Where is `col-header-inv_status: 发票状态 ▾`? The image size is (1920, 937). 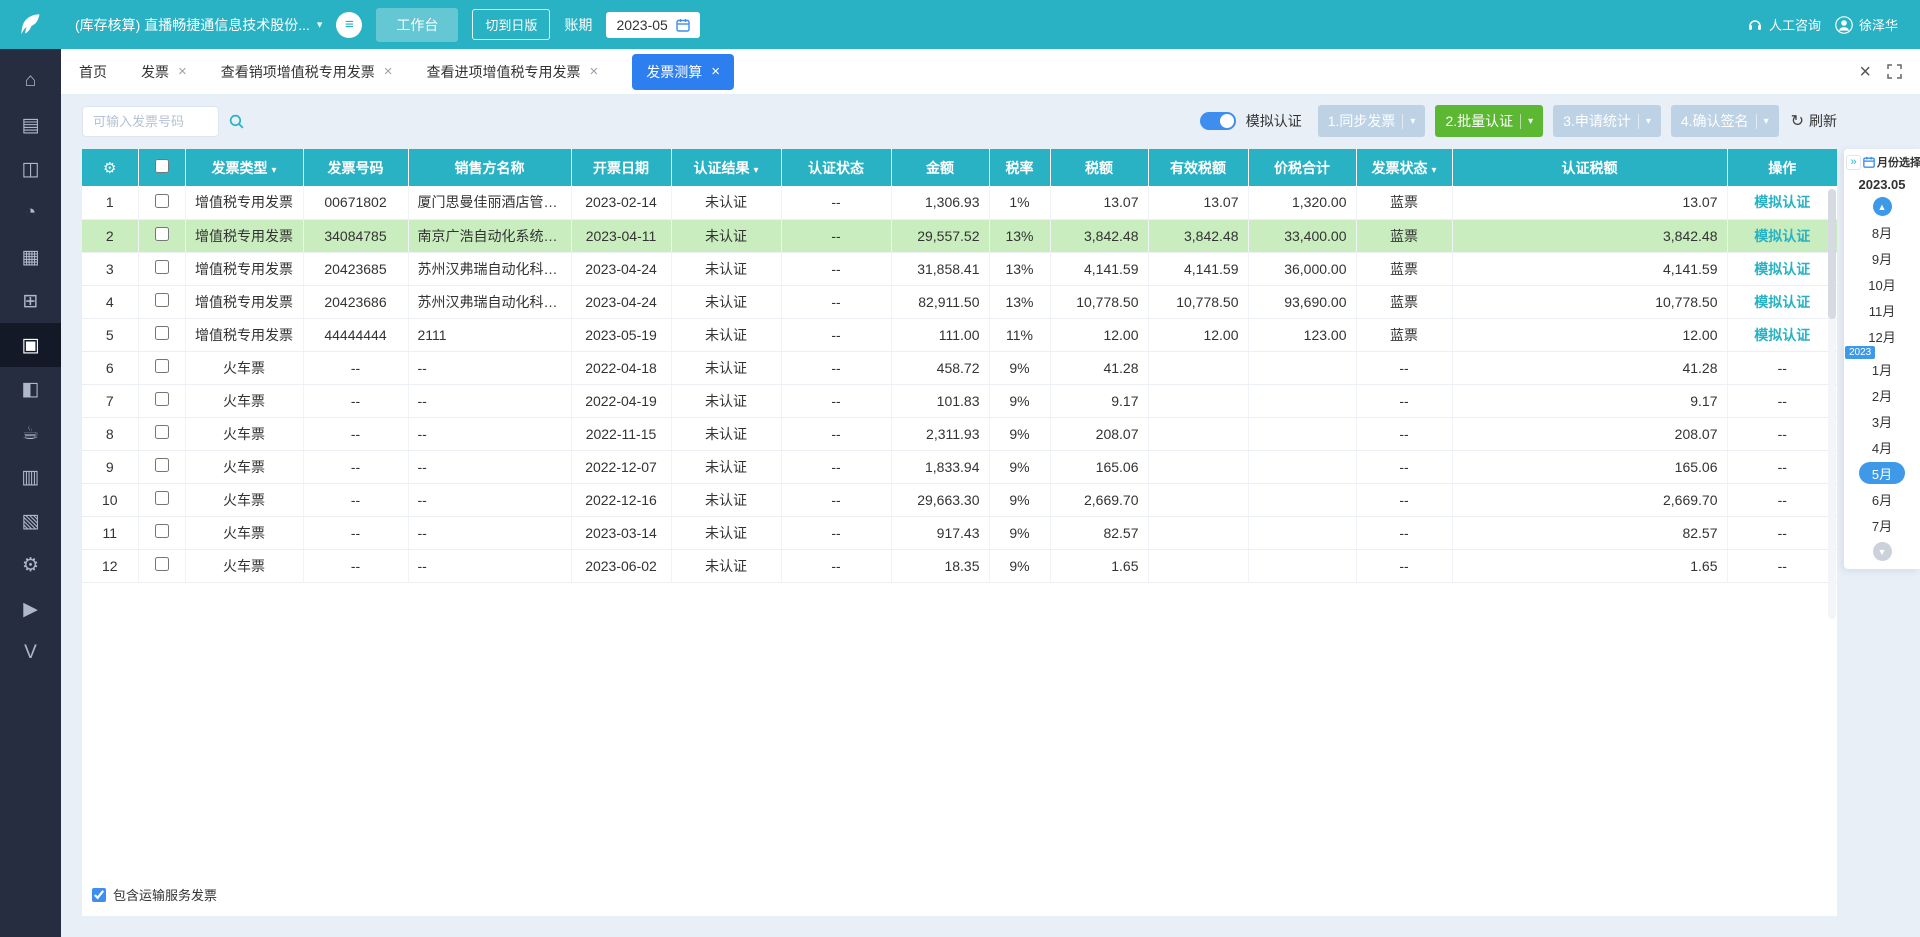 col-header-inv_status: 发票状态 ▾ is located at coordinates (1404, 167).